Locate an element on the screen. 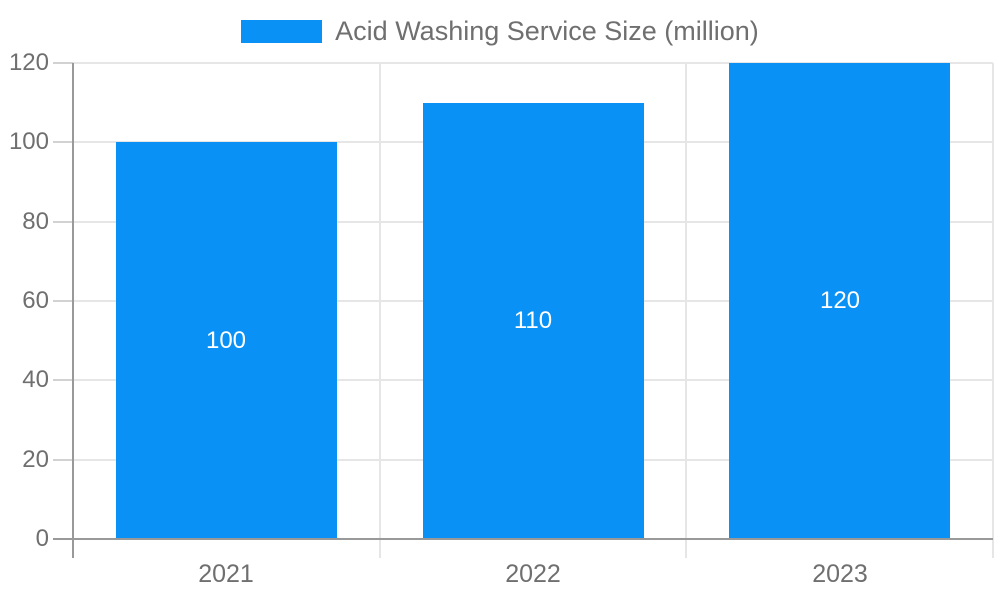 The height and width of the screenshot is (600, 1000). bar-value-label: 110 is located at coordinates (533, 320).